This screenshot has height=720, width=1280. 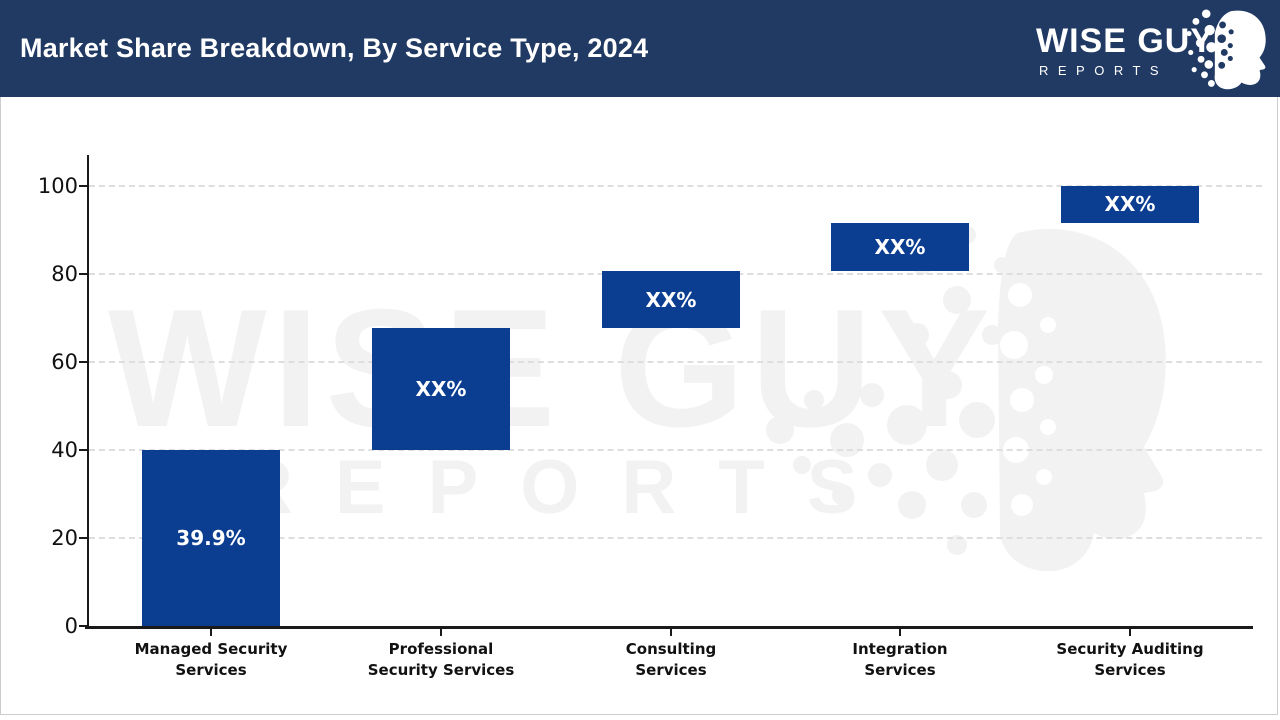 I want to click on y-tick-label-100: 100, so click(x=57, y=186).